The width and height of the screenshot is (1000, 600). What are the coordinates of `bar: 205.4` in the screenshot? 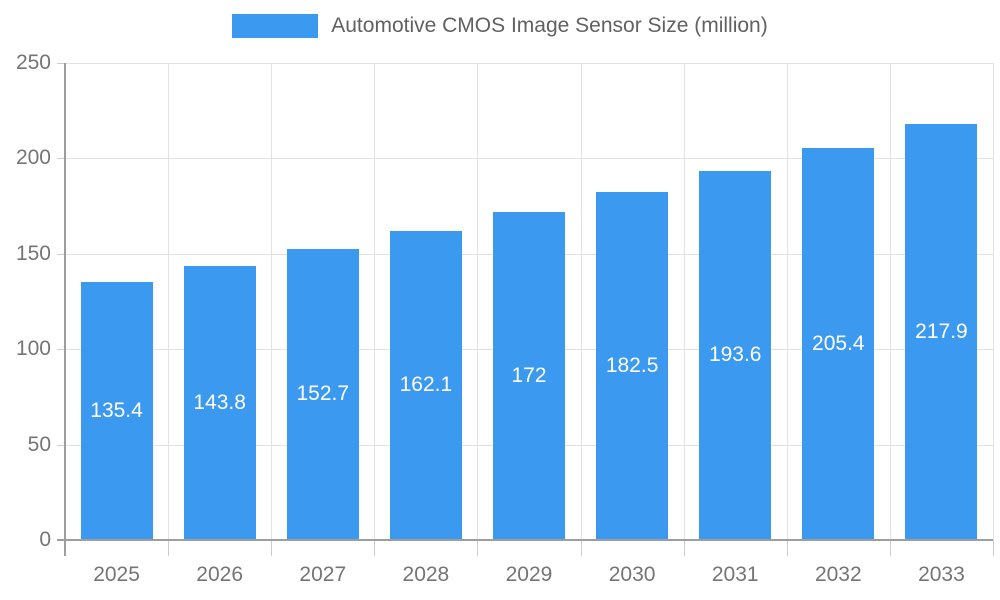 It's located at (838, 344).